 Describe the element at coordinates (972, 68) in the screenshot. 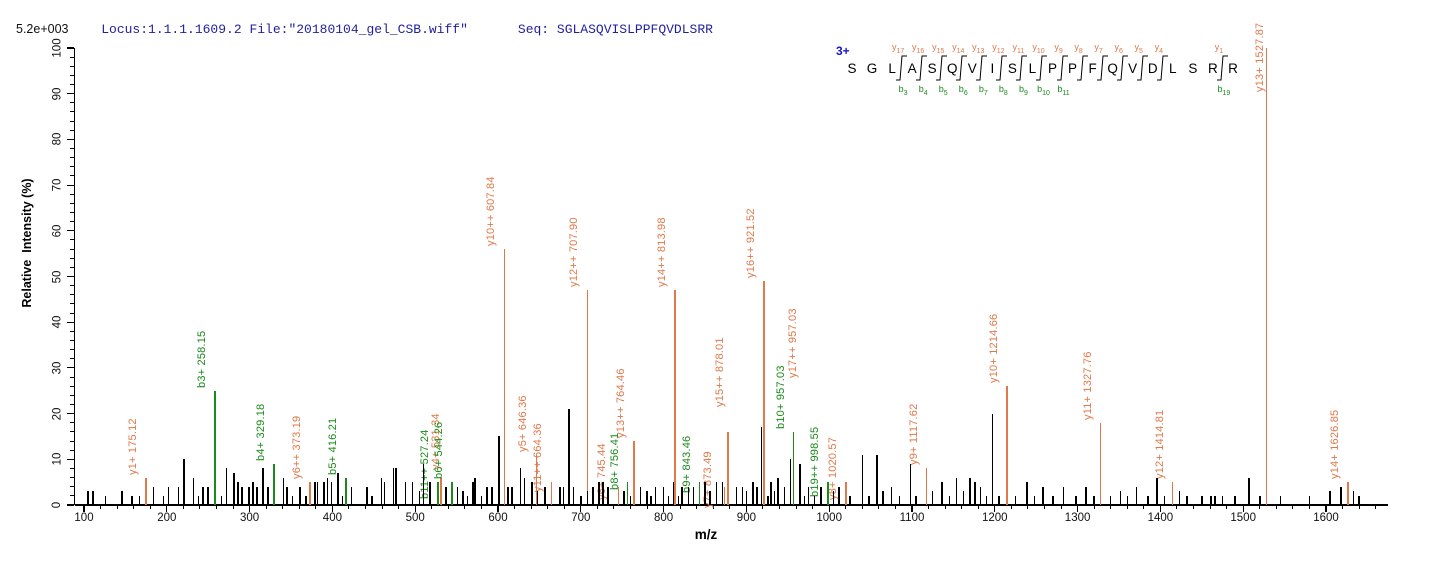

I see `residue: V` at that location.